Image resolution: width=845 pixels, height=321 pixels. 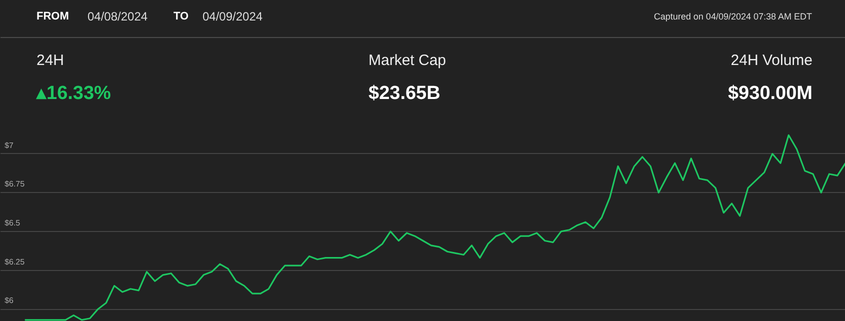 I want to click on text: Captured on 04/09/2024 07:38 AM EDT, so click(x=733, y=17).